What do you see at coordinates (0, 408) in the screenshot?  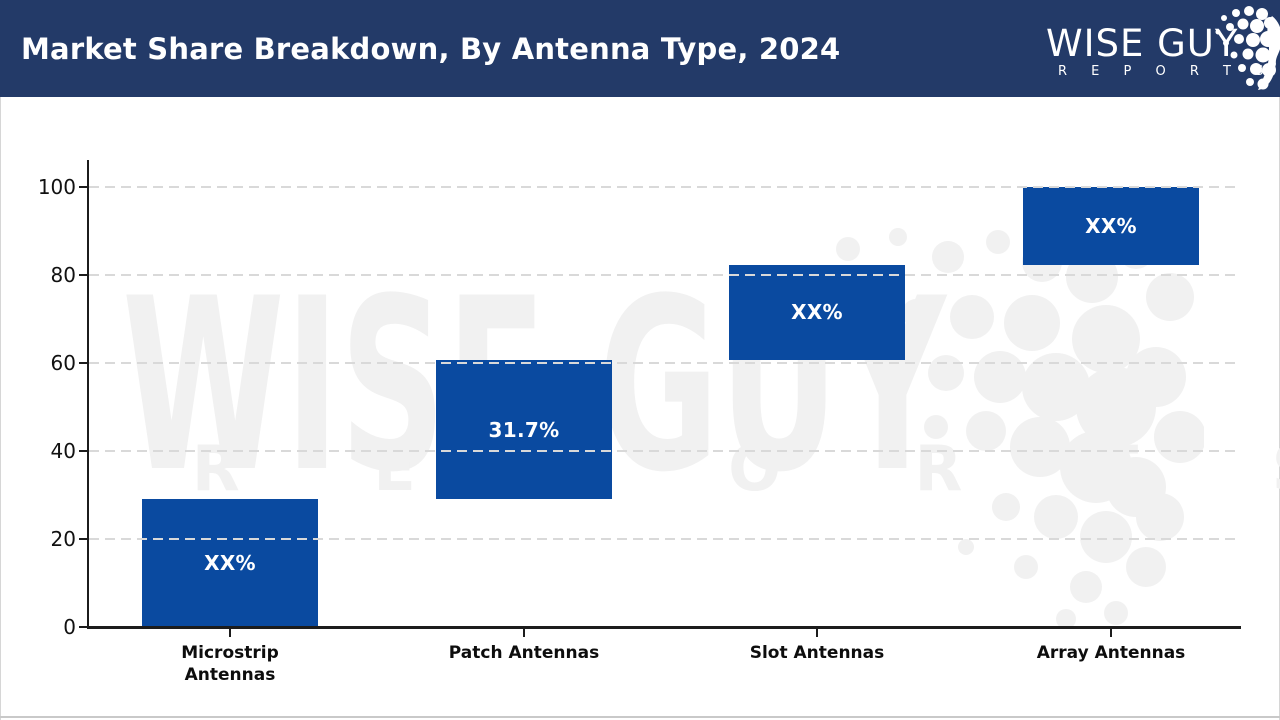 I see `page-left-border` at bounding box center [0, 408].